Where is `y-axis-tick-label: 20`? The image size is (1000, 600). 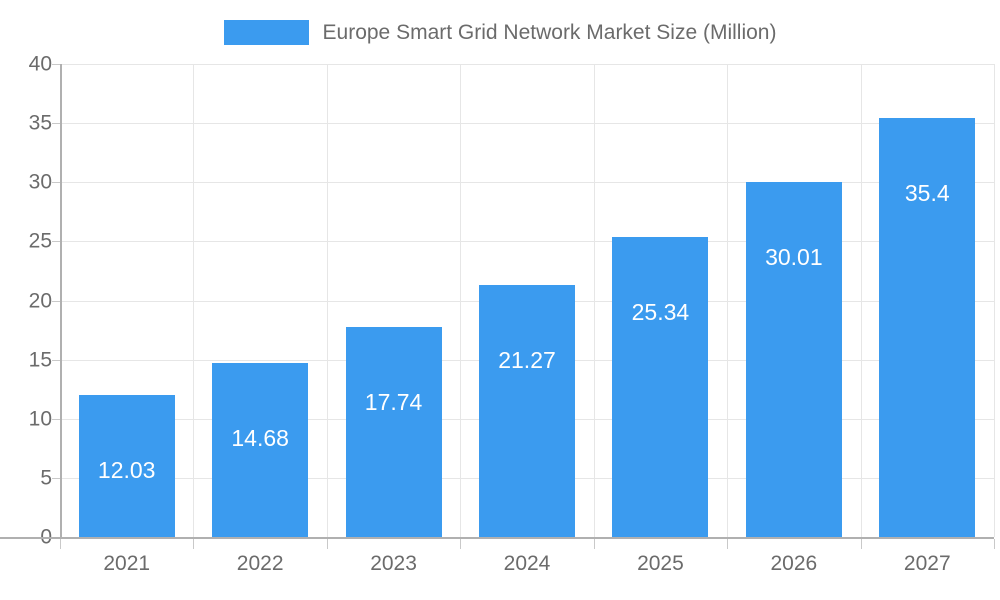 y-axis-tick-label: 20 is located at coordinates (40, 300).